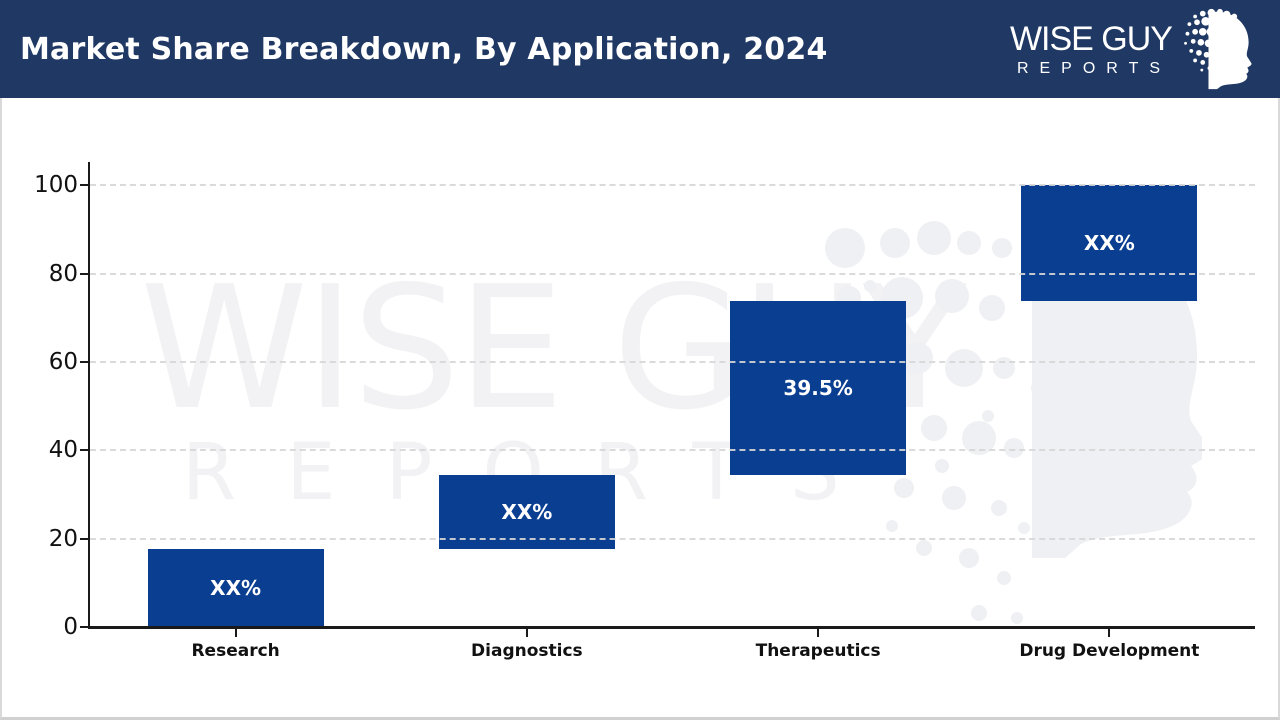 The width and height of the screenshot is (1280, 720). Describe the element at coordinates (63, 538) in the screenshot. I see `y-tick-label-20: 20` at that location.